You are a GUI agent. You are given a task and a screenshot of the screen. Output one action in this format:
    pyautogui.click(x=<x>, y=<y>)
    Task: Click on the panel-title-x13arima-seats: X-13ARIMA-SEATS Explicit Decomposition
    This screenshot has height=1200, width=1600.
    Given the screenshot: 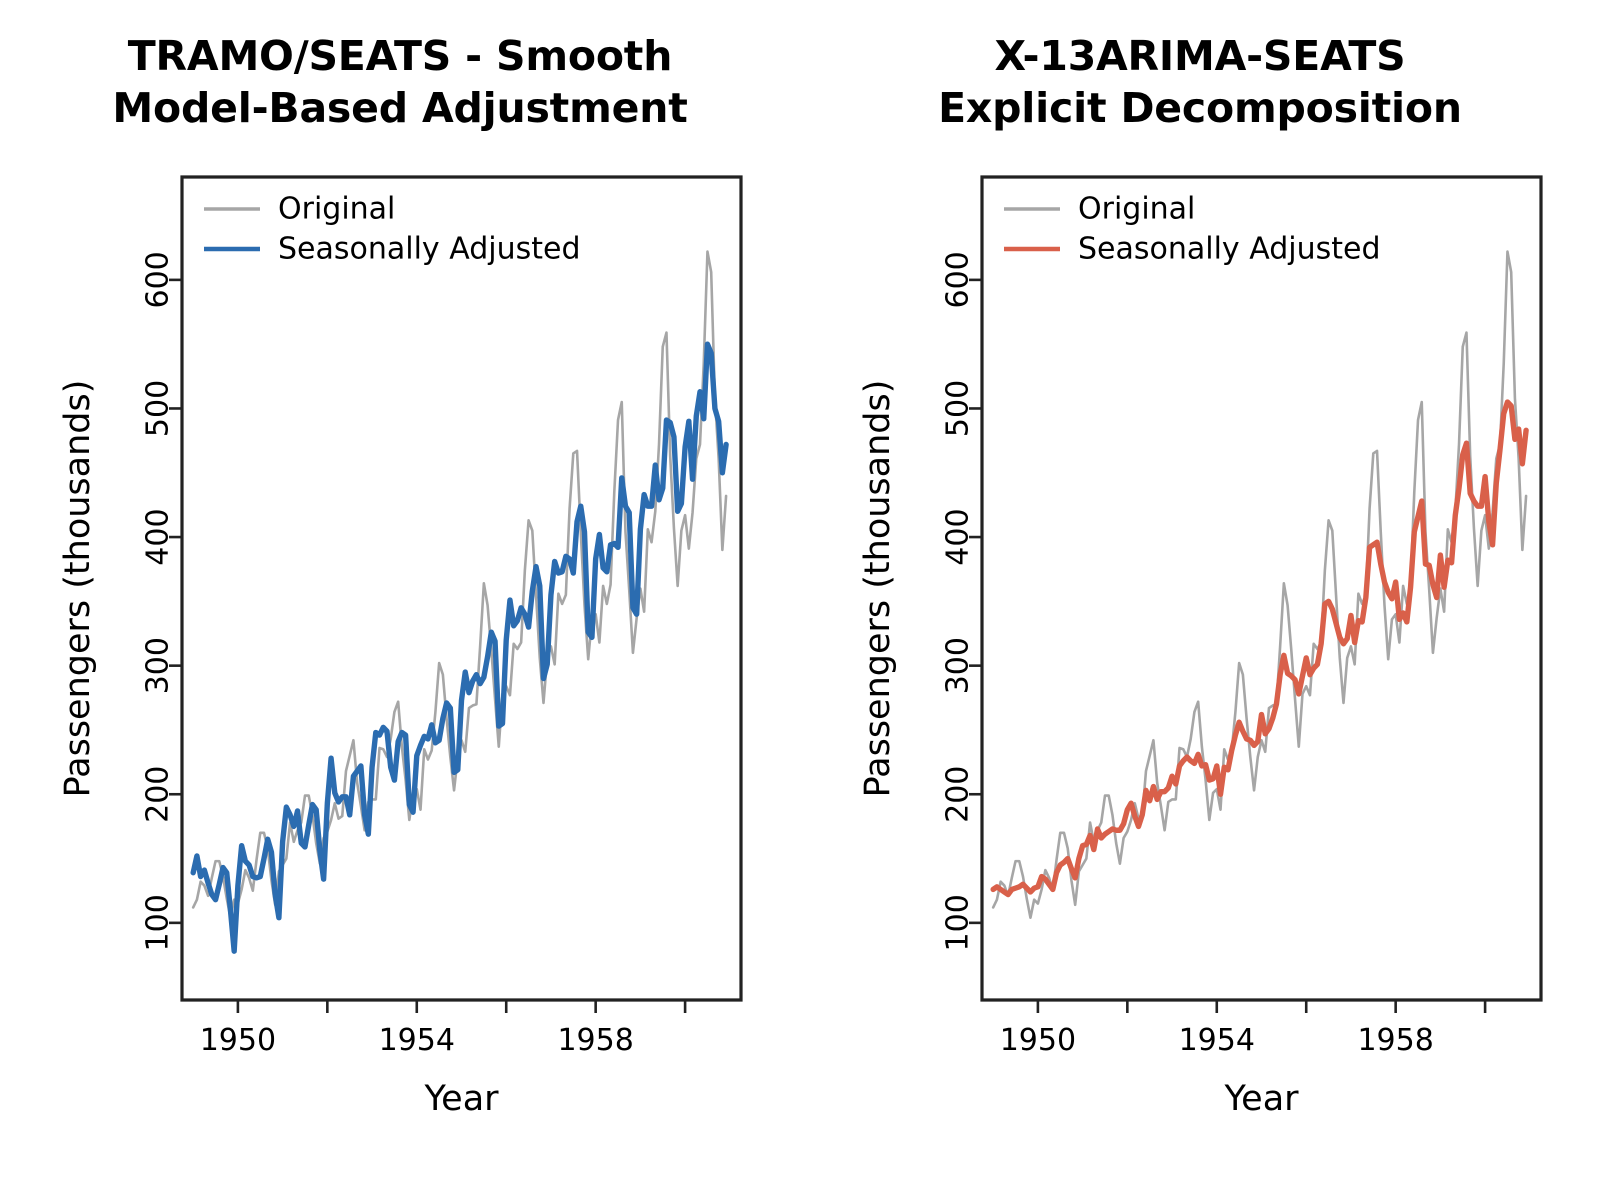 What is the action you would take?
    pyautogui.click(x=1200, y=82)
    